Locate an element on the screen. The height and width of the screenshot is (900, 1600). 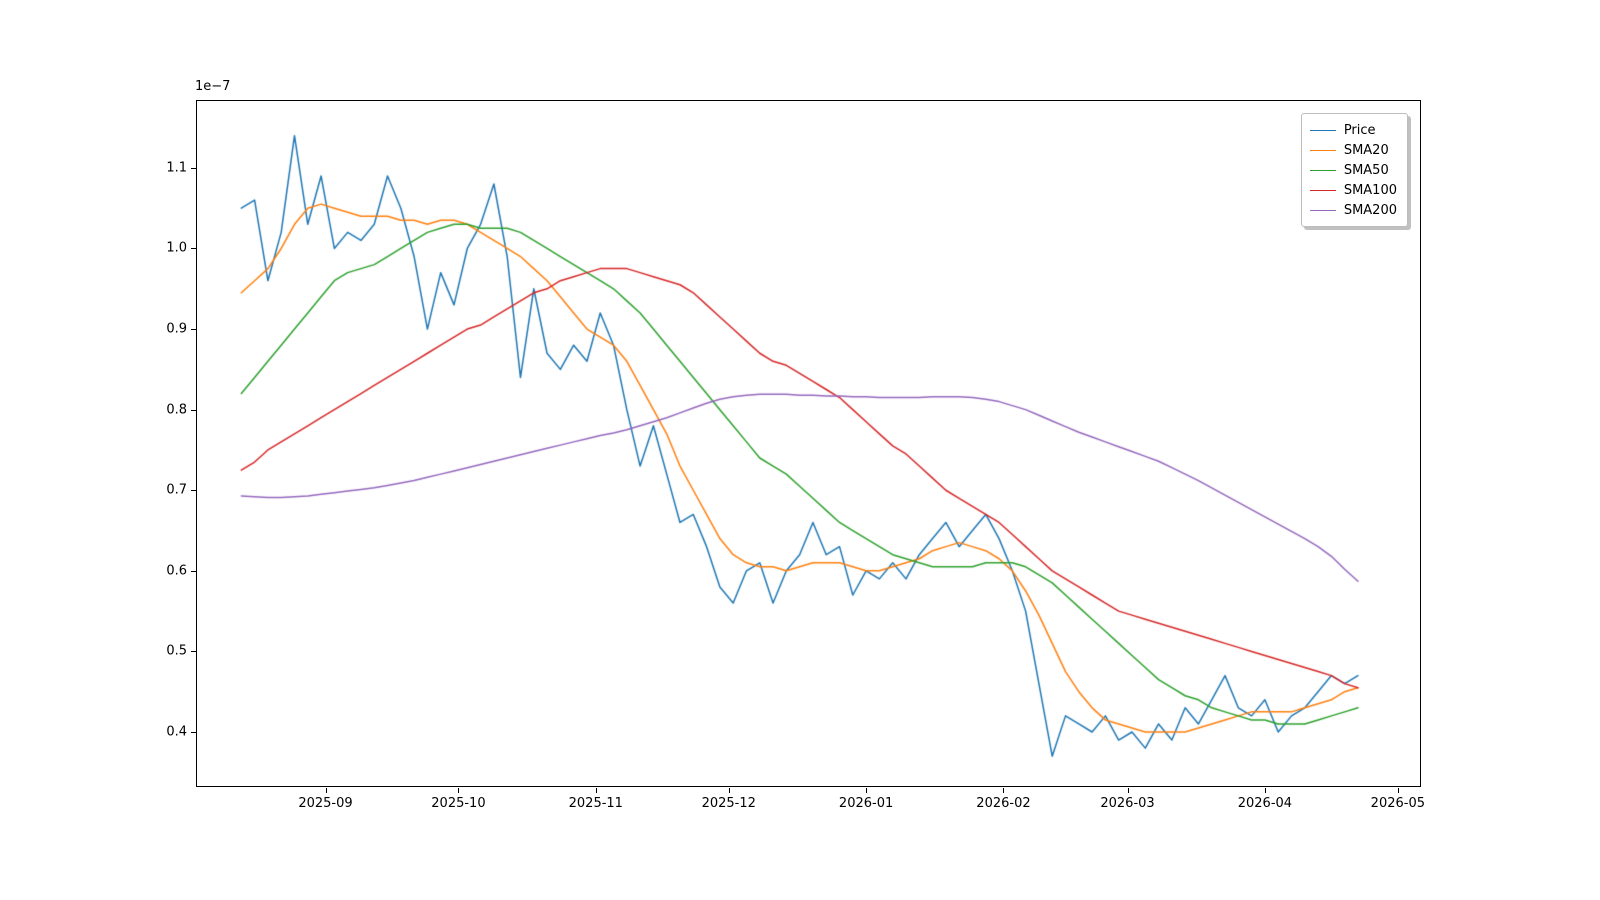
legend-label: Price is located at coordinates (1359, 130).